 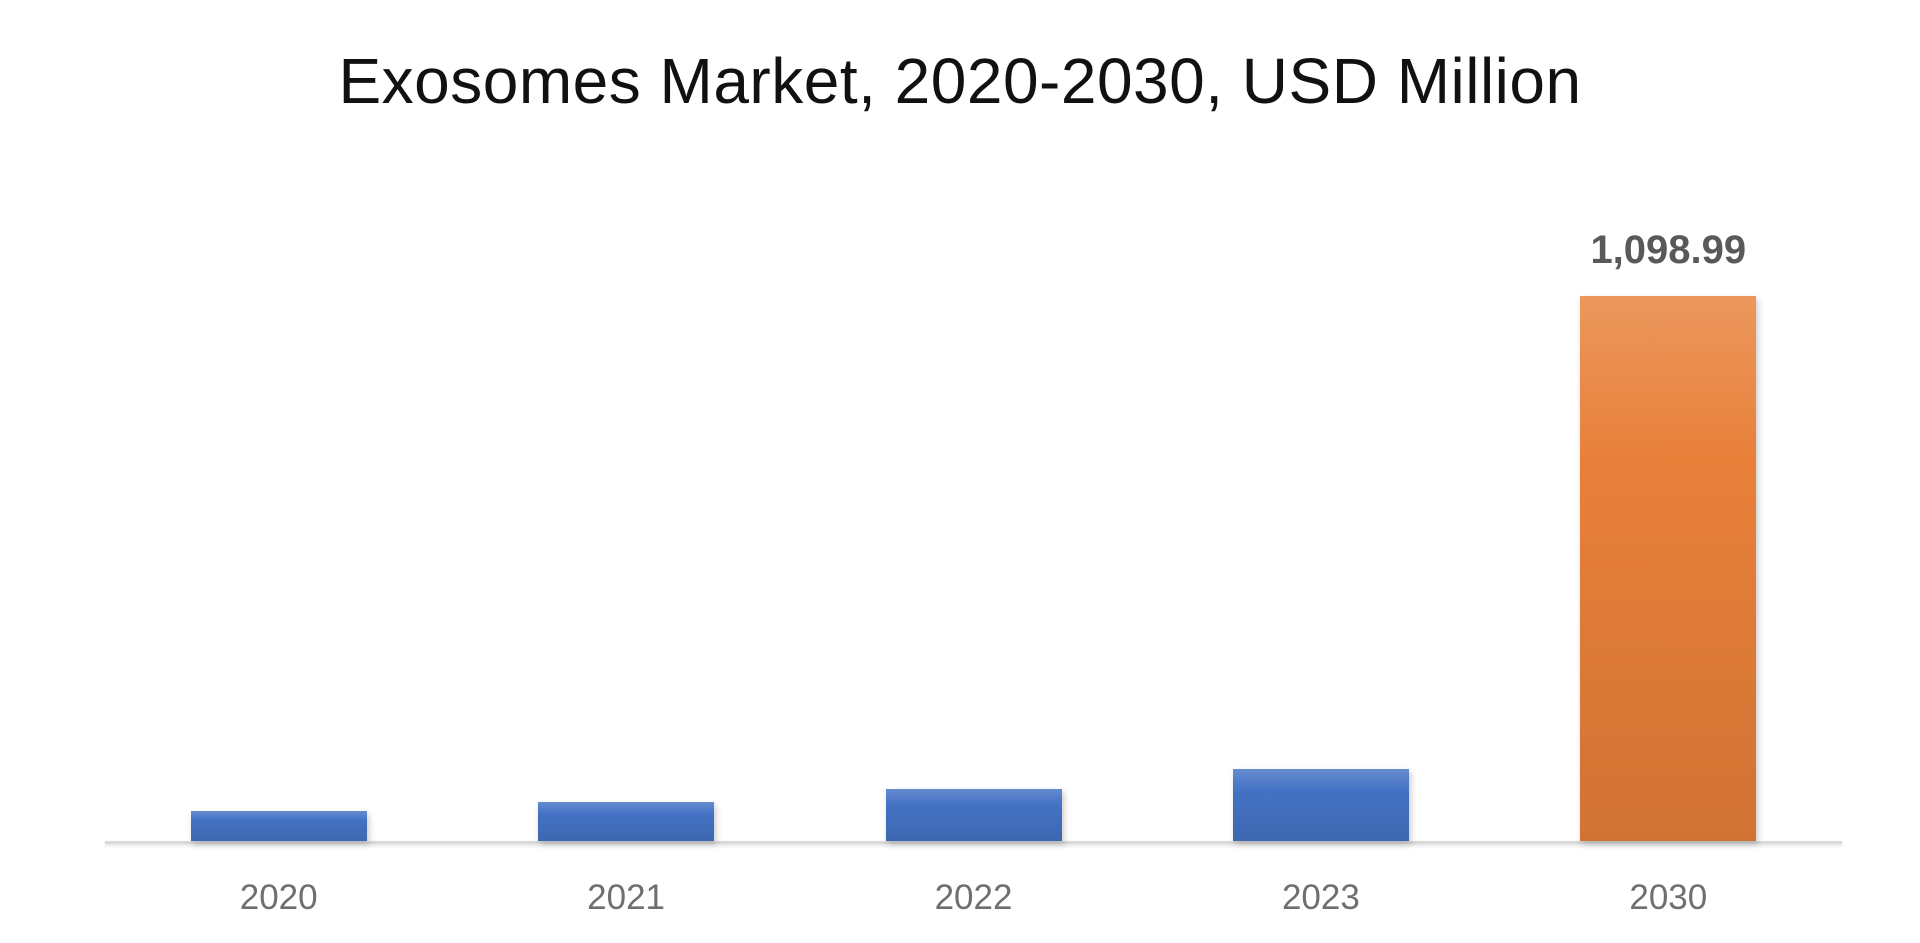 What do you see at coordinates (278, 826) in the screenshot?
I see `bar-2020` at bounding box center [278, 826].